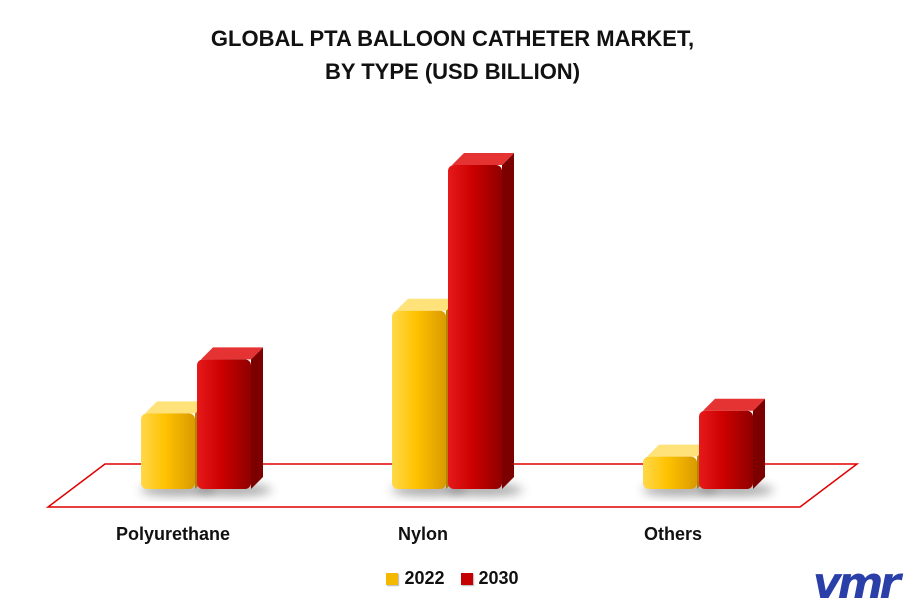 The width and height of the screenshot is (905, 613). I want to click on bar-polyurethane-2030, so click(224, 424).